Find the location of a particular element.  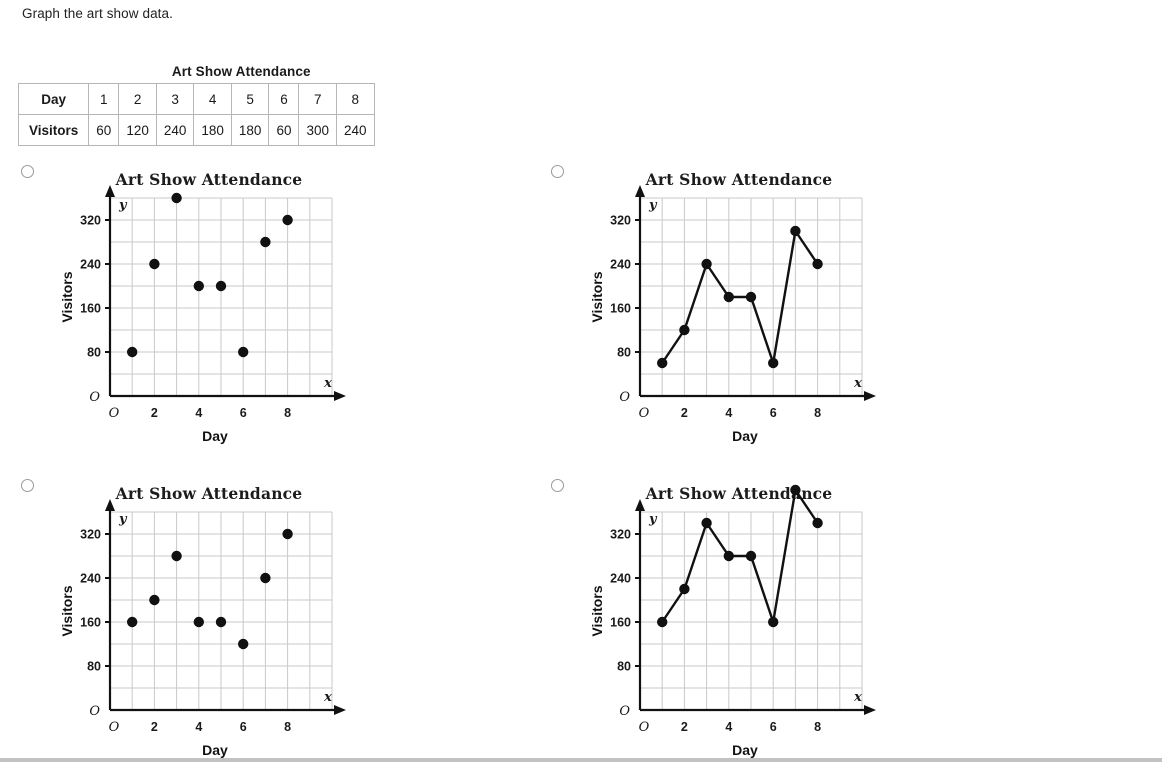

question-prompt: Graph the art show data. is located at coordinates (97, 13).